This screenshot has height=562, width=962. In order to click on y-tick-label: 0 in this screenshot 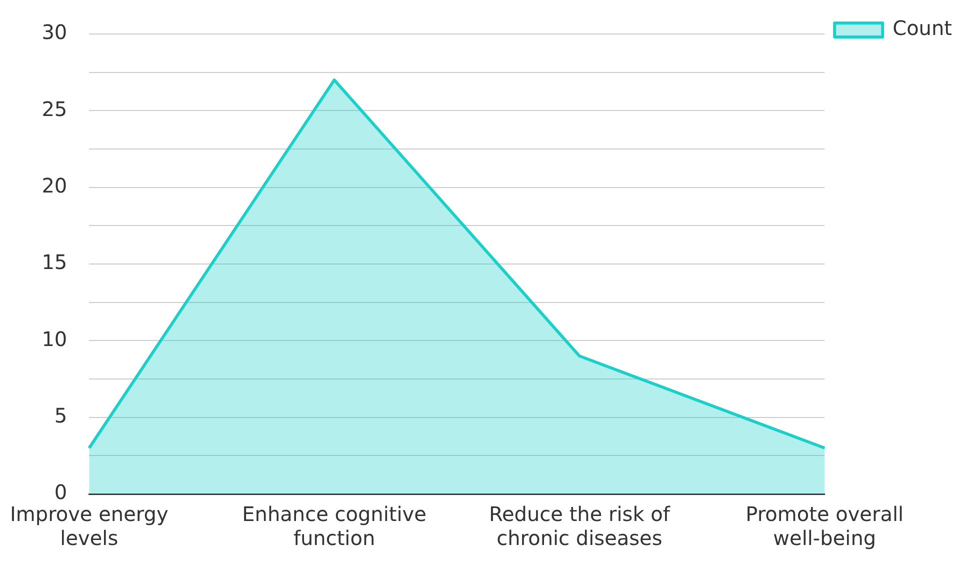, I will do `click(61, 492)`.